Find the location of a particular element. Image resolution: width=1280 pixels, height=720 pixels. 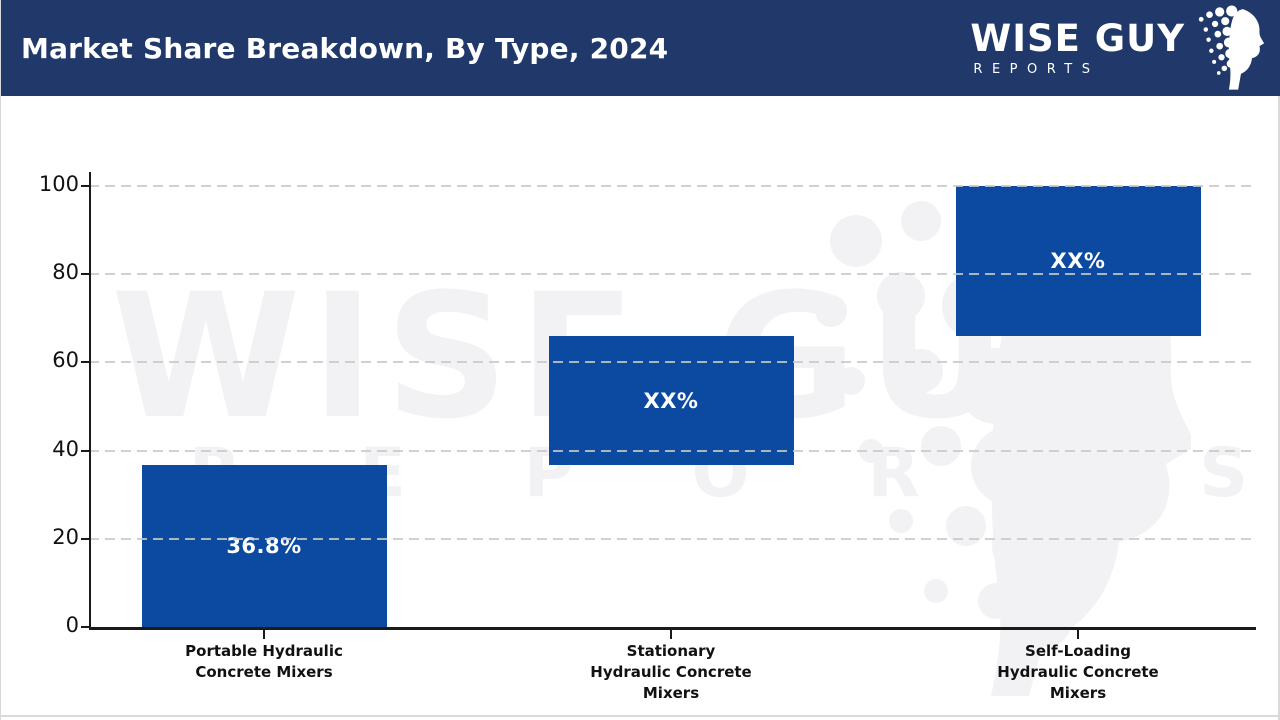

x-category-label: Stationary Hydraulic Concrete Mixers is located at coordinates (671, 672).